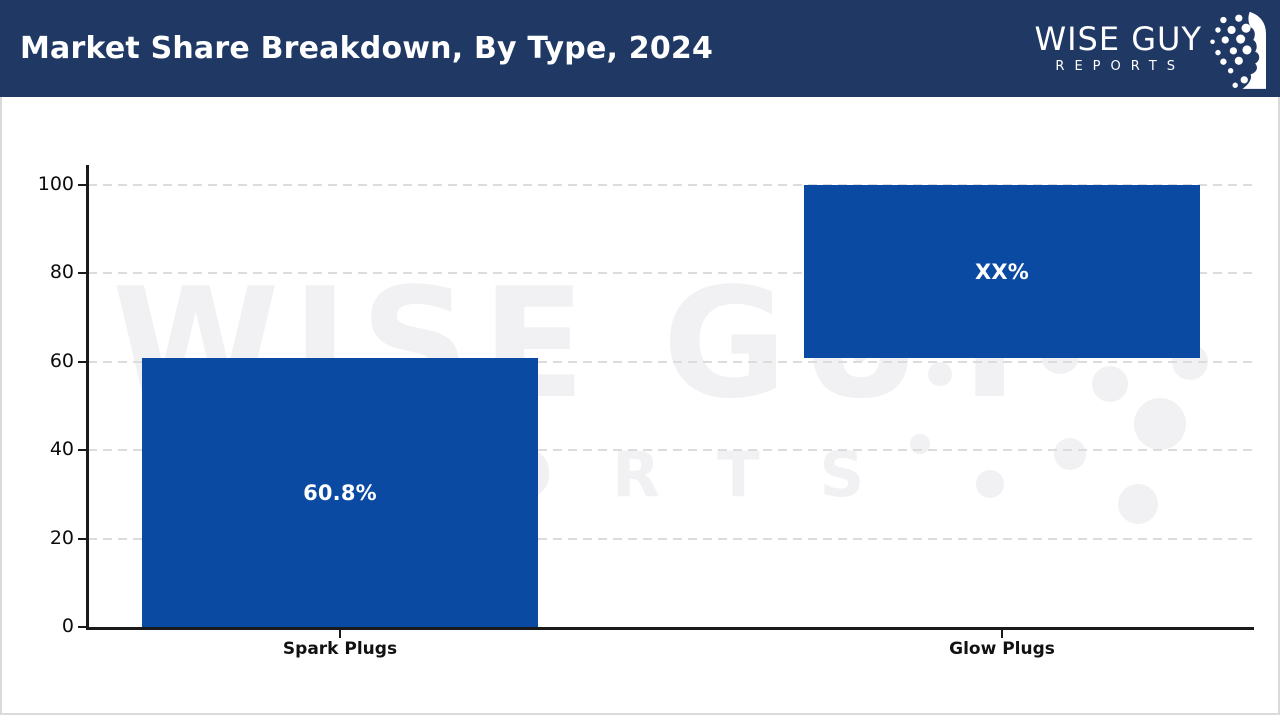 This screenshot has width=1280, height=720. I want to click on logo-face-icon, so click(1238, 50).